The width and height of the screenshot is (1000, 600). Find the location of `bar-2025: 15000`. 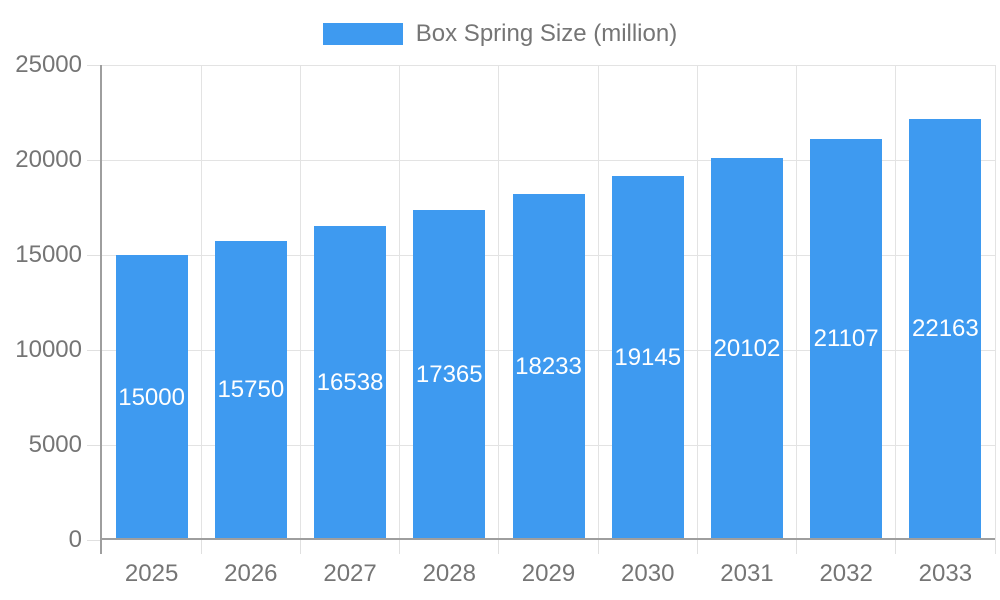

bar-2025: 15000 is located at coordinates (151, 397).